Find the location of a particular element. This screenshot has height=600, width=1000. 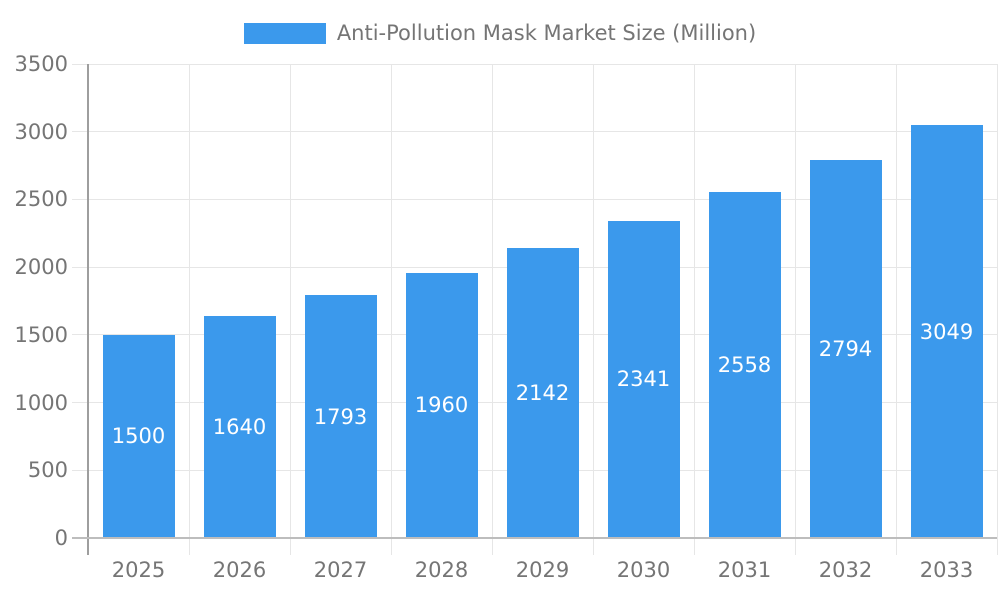

bar-value-label: 3049 is located at coordinates (946, 331).